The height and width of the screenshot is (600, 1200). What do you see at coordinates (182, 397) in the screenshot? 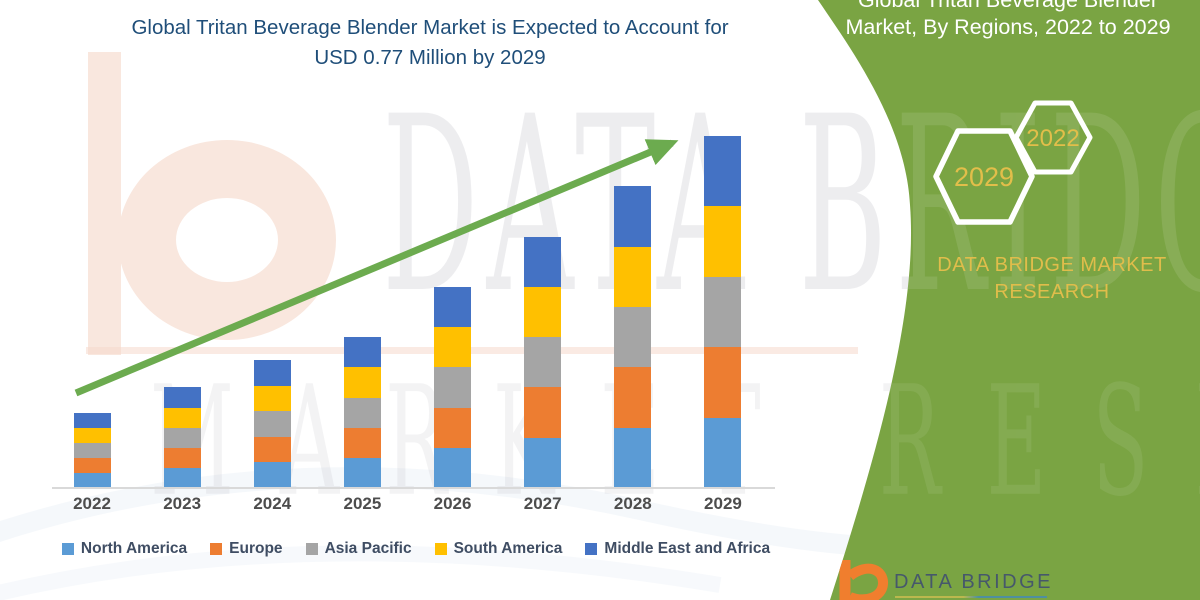
I see `bar-2023-middle-east-and-africa` at bounding box center [182, 397].